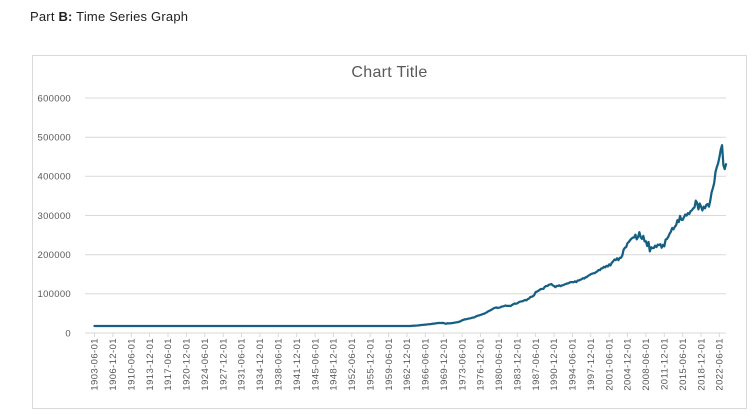  I want to click on svg-text: 1938-06-01, so click(279, 364).